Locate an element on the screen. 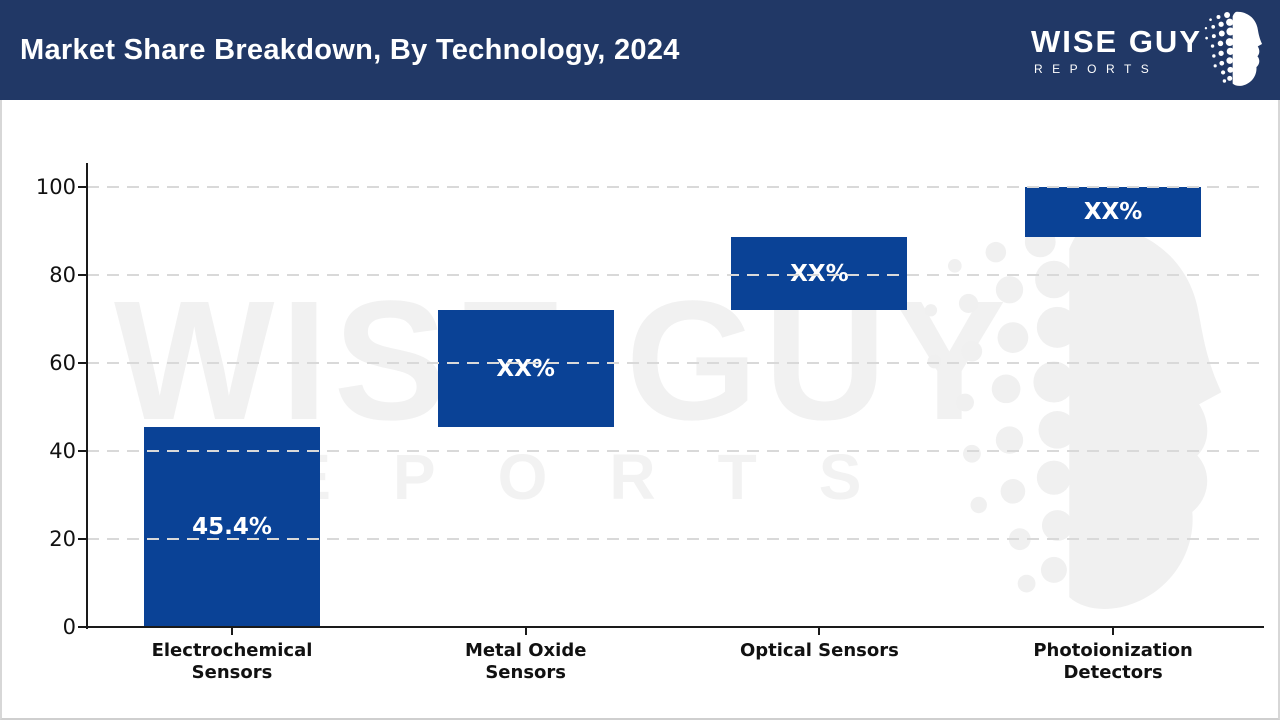 The width and height of the screenshot is (1280, 720). logo-wordmark: WISE GUY is located at coordinates (1116, 41).